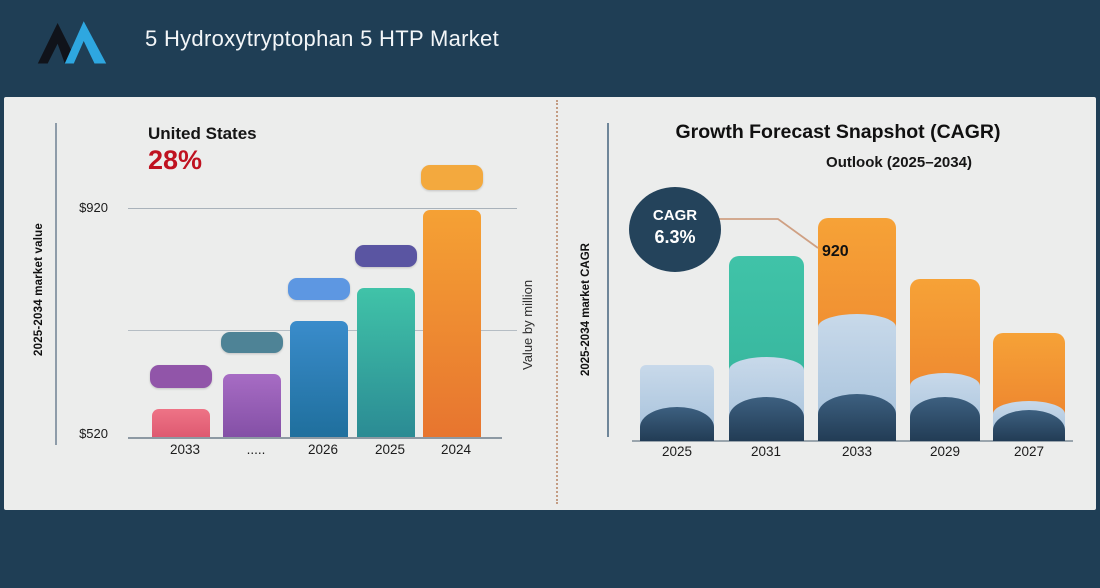  What do you see at coordinates (72, 42) in the screenshot?
I see `ama-logo-icon` at bounding box center [72, 42].